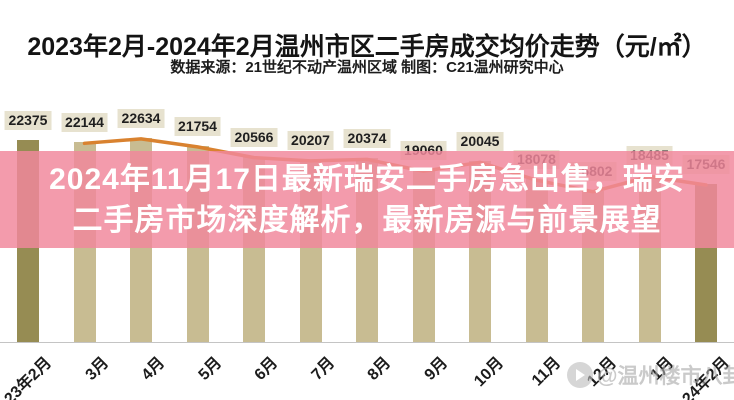 The width and height of the screenshot is (734, 400). Describe the element at coordinates (84, 123) in the screenshot. I see `bar-value-label: 22144` at that location.